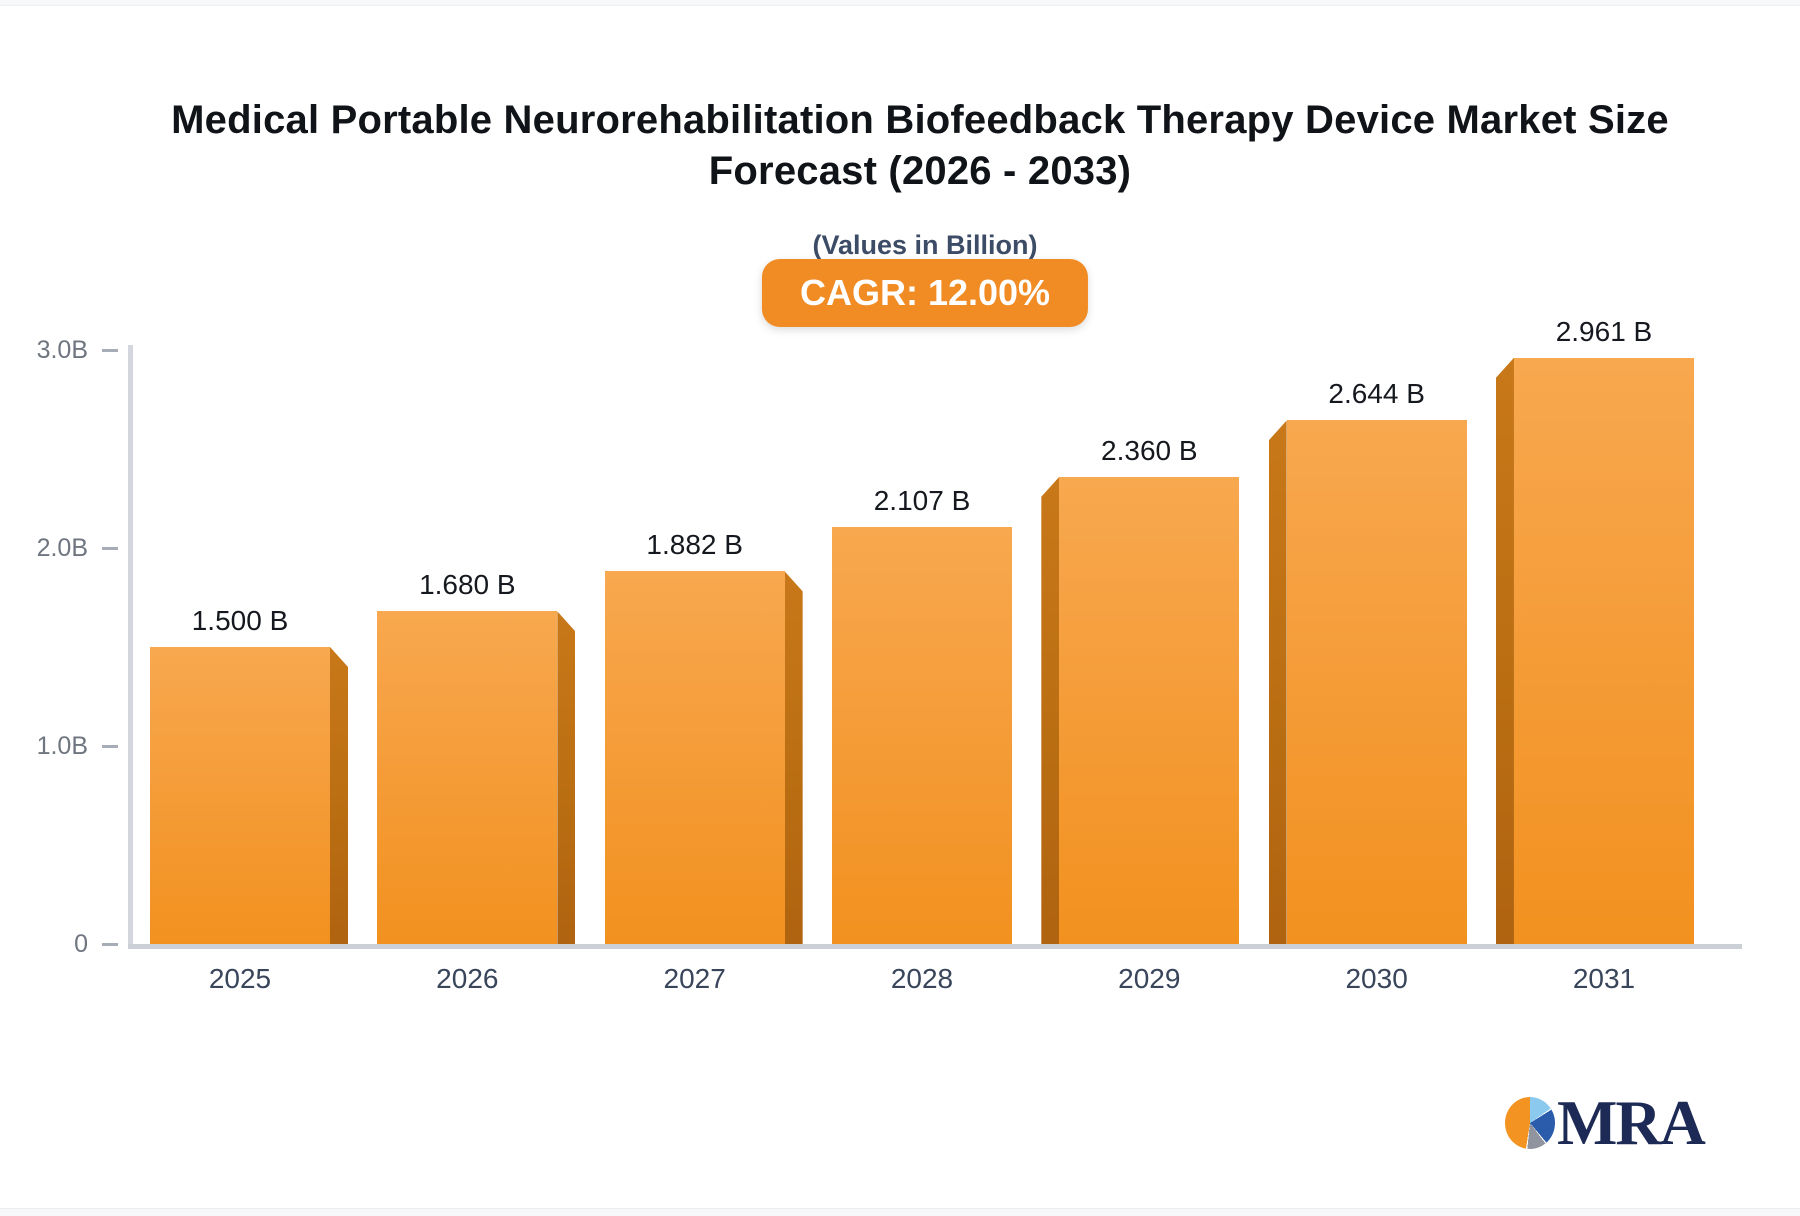 The height and width of the screenshot is (1216, 1800). I want to click on bar-side-face-2031, so click(1504, 650).